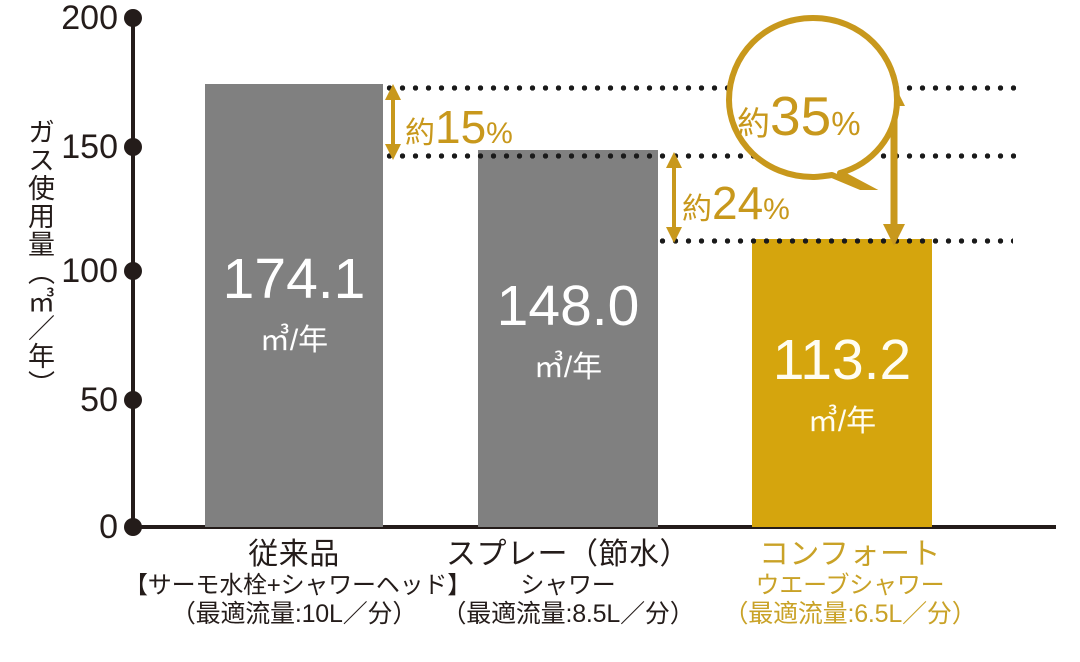 The height and width of the screenshot is (662, 1080). What do you see at coordinates (393, 122) in the screenshot?
I see `arrow-15-percent` at bounding box center [393, 122].